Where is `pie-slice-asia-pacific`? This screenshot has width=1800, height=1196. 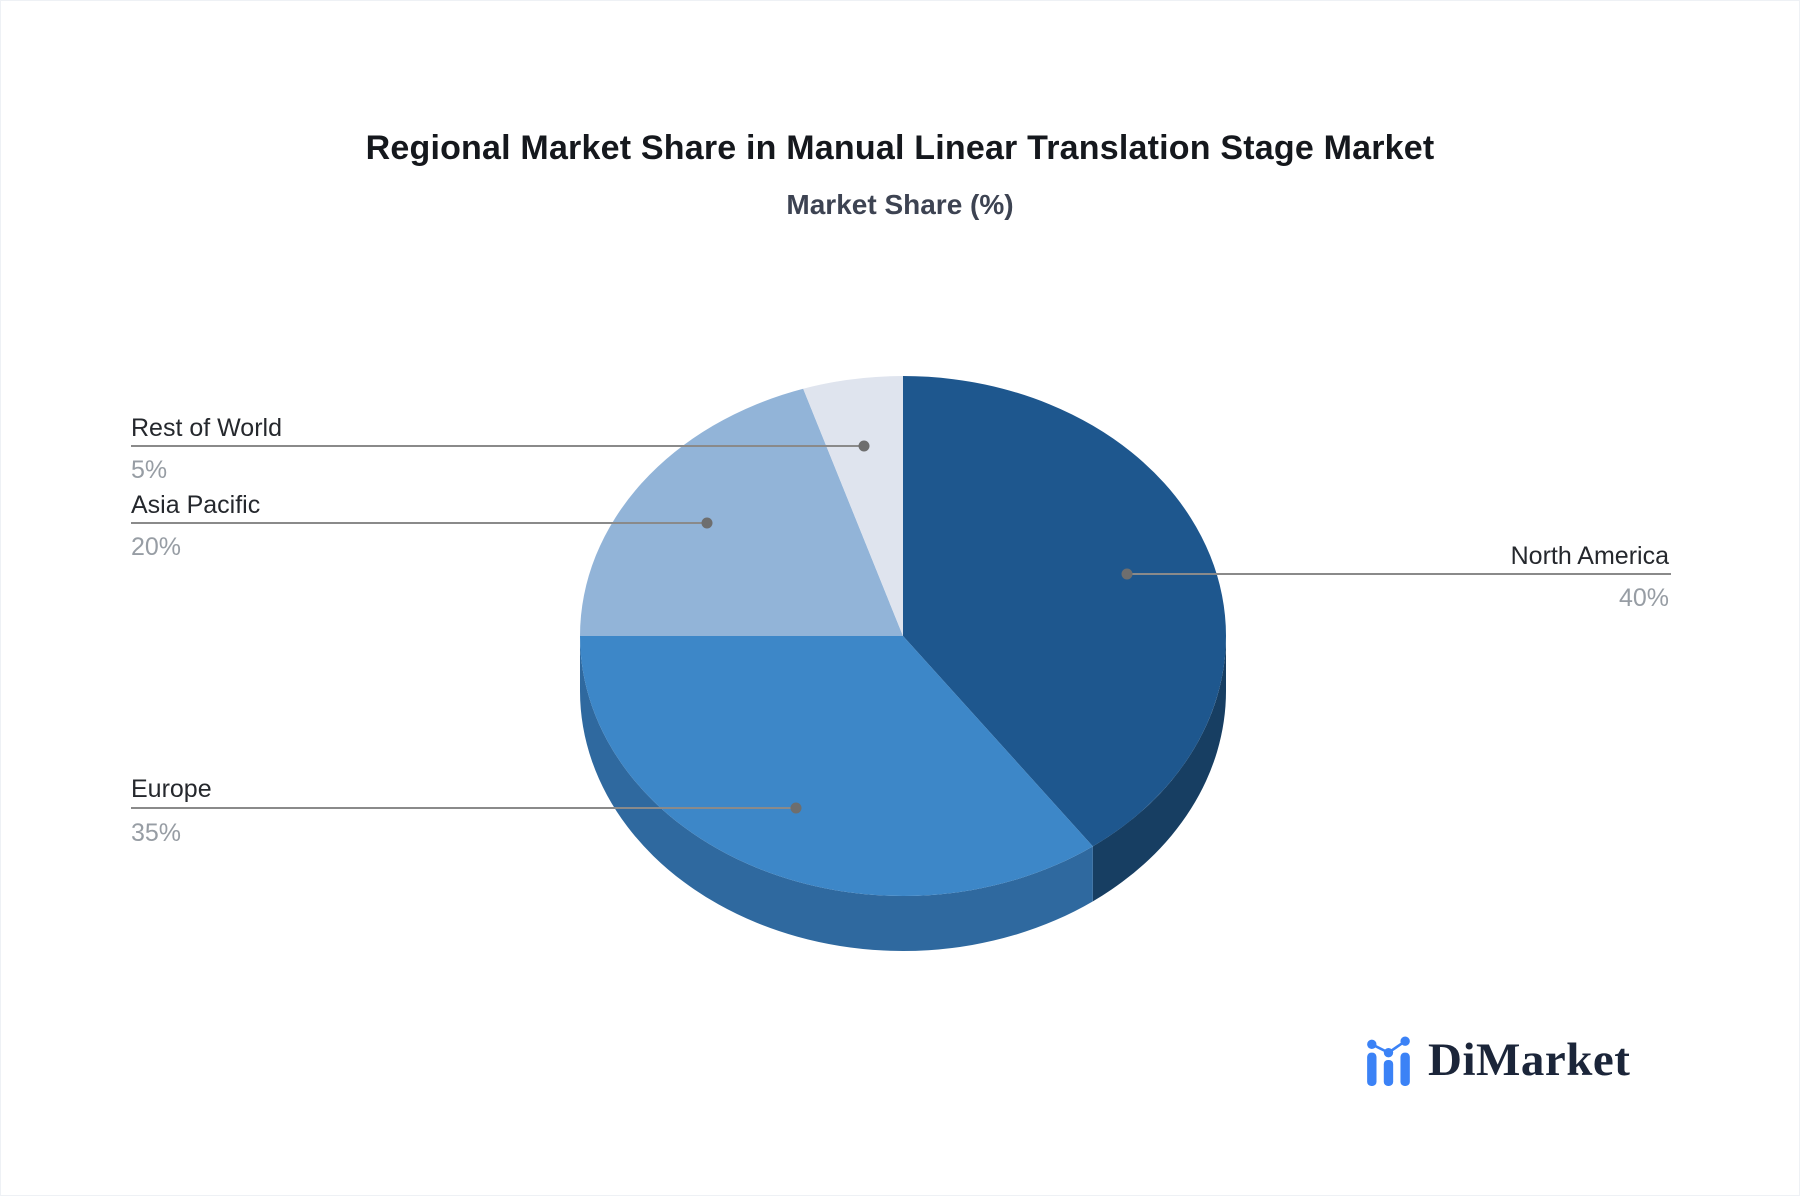 pie-slice-asia-pacific is located at coordinates (741, 512).